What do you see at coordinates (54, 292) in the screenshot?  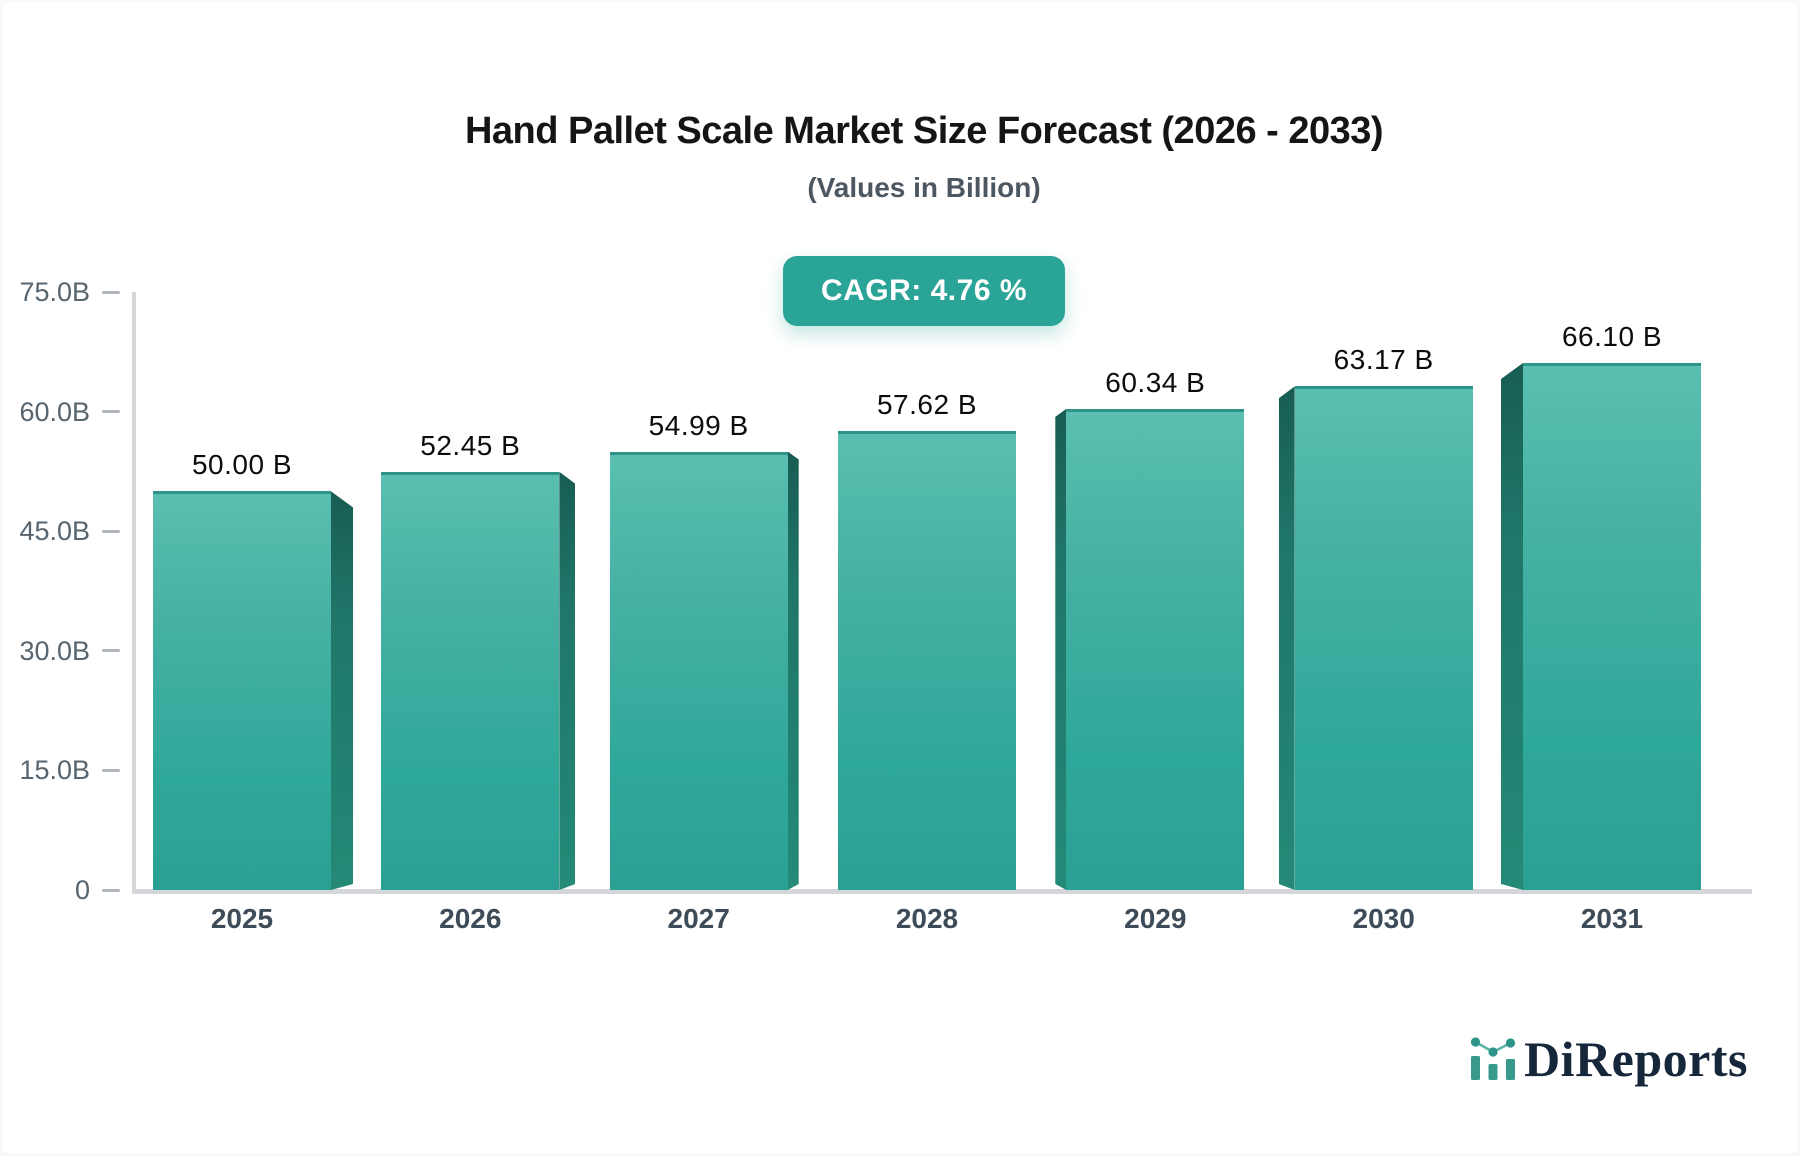 I see `y-tick-label: 75.0B` at bounding box center [54, 292].